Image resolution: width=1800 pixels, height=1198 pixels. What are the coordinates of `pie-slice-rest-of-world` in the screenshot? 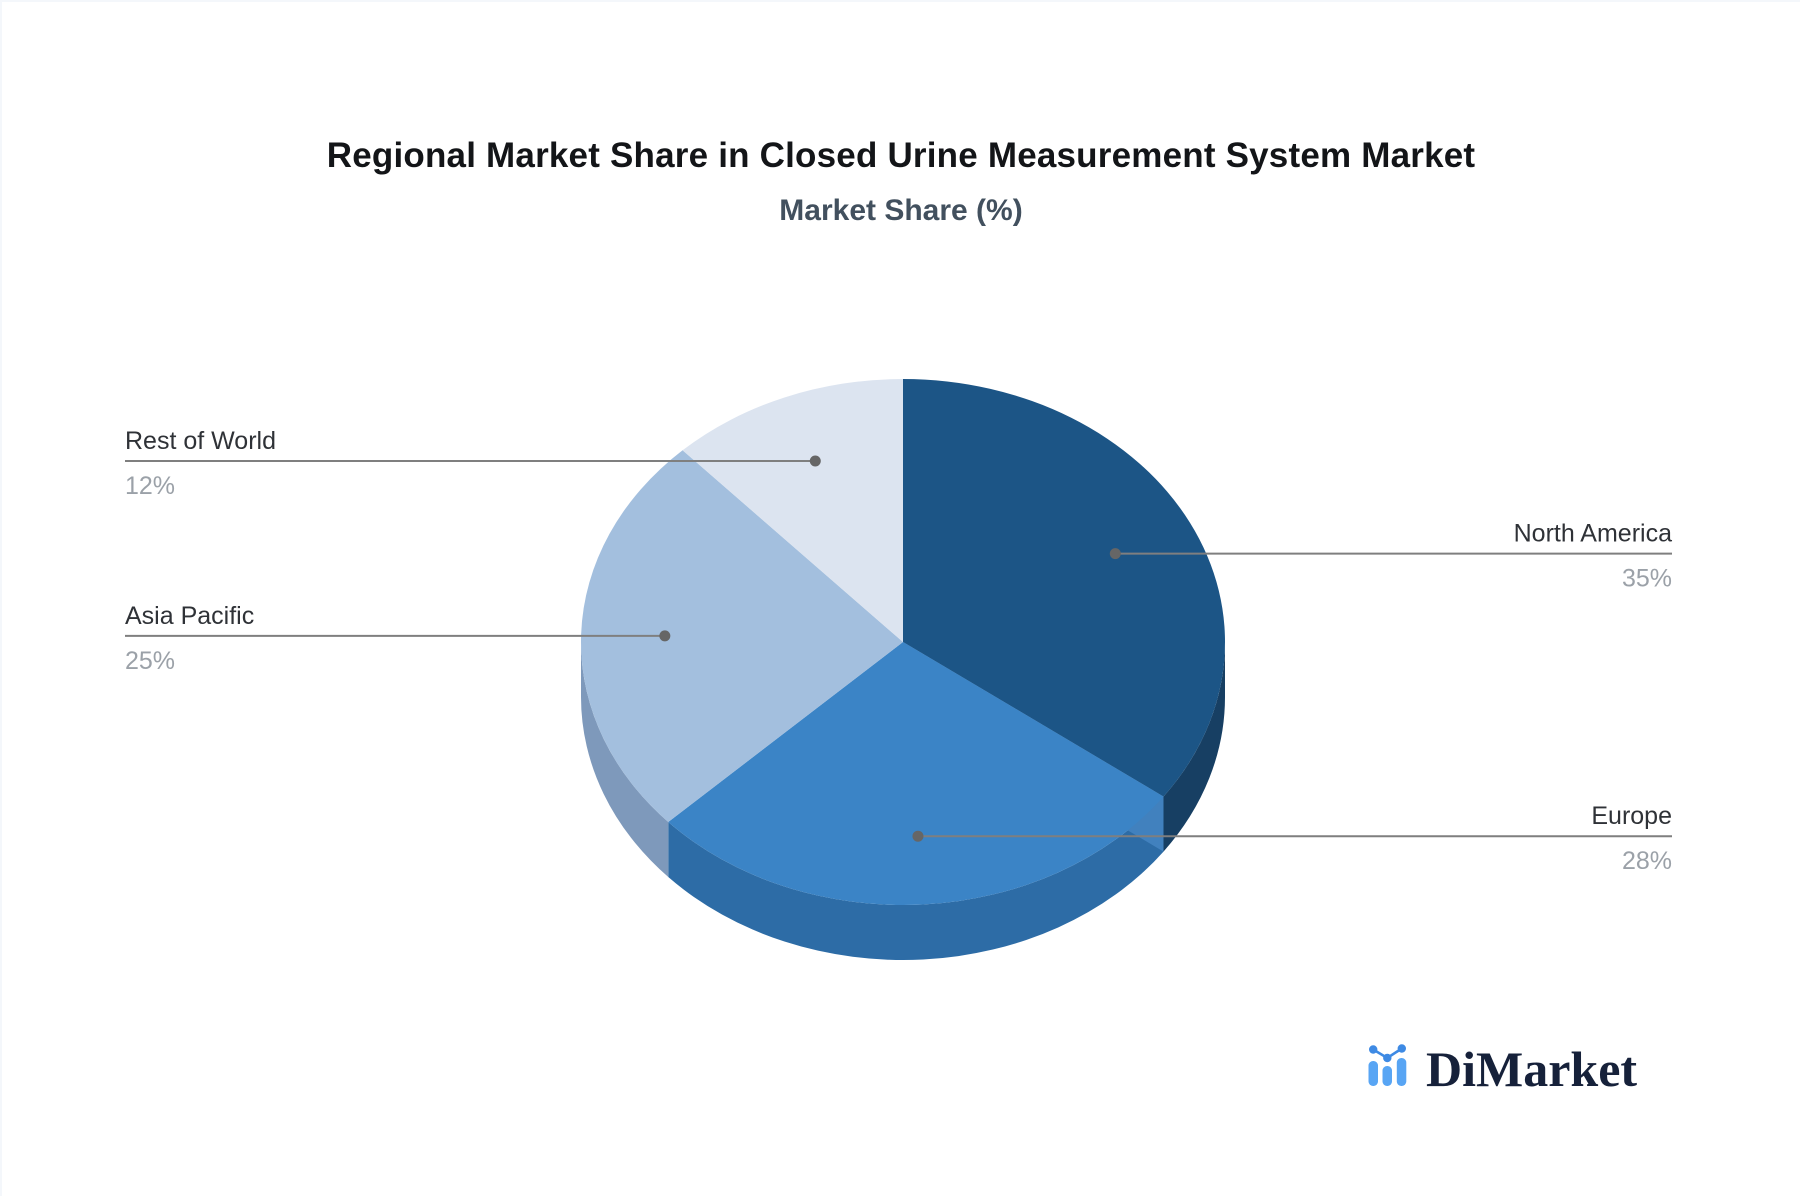 It's located at (792, 510).